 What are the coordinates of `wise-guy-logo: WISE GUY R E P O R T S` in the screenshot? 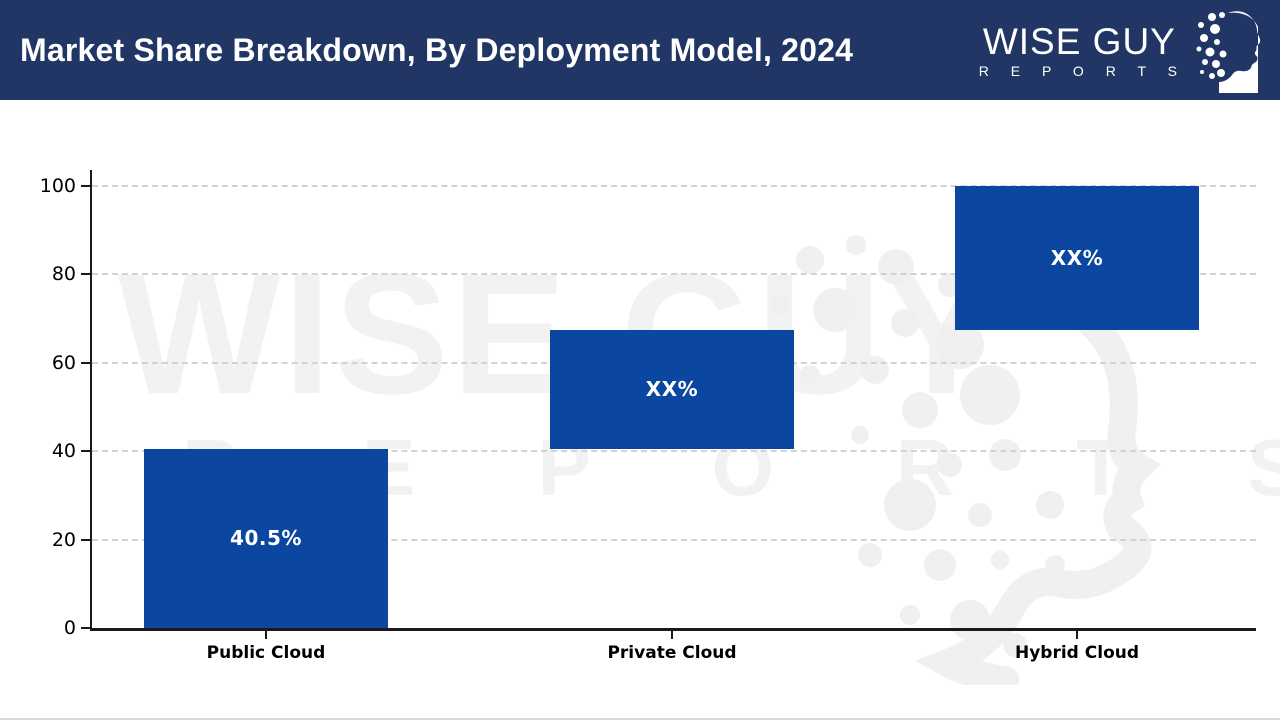 It's located at (1126, 50).